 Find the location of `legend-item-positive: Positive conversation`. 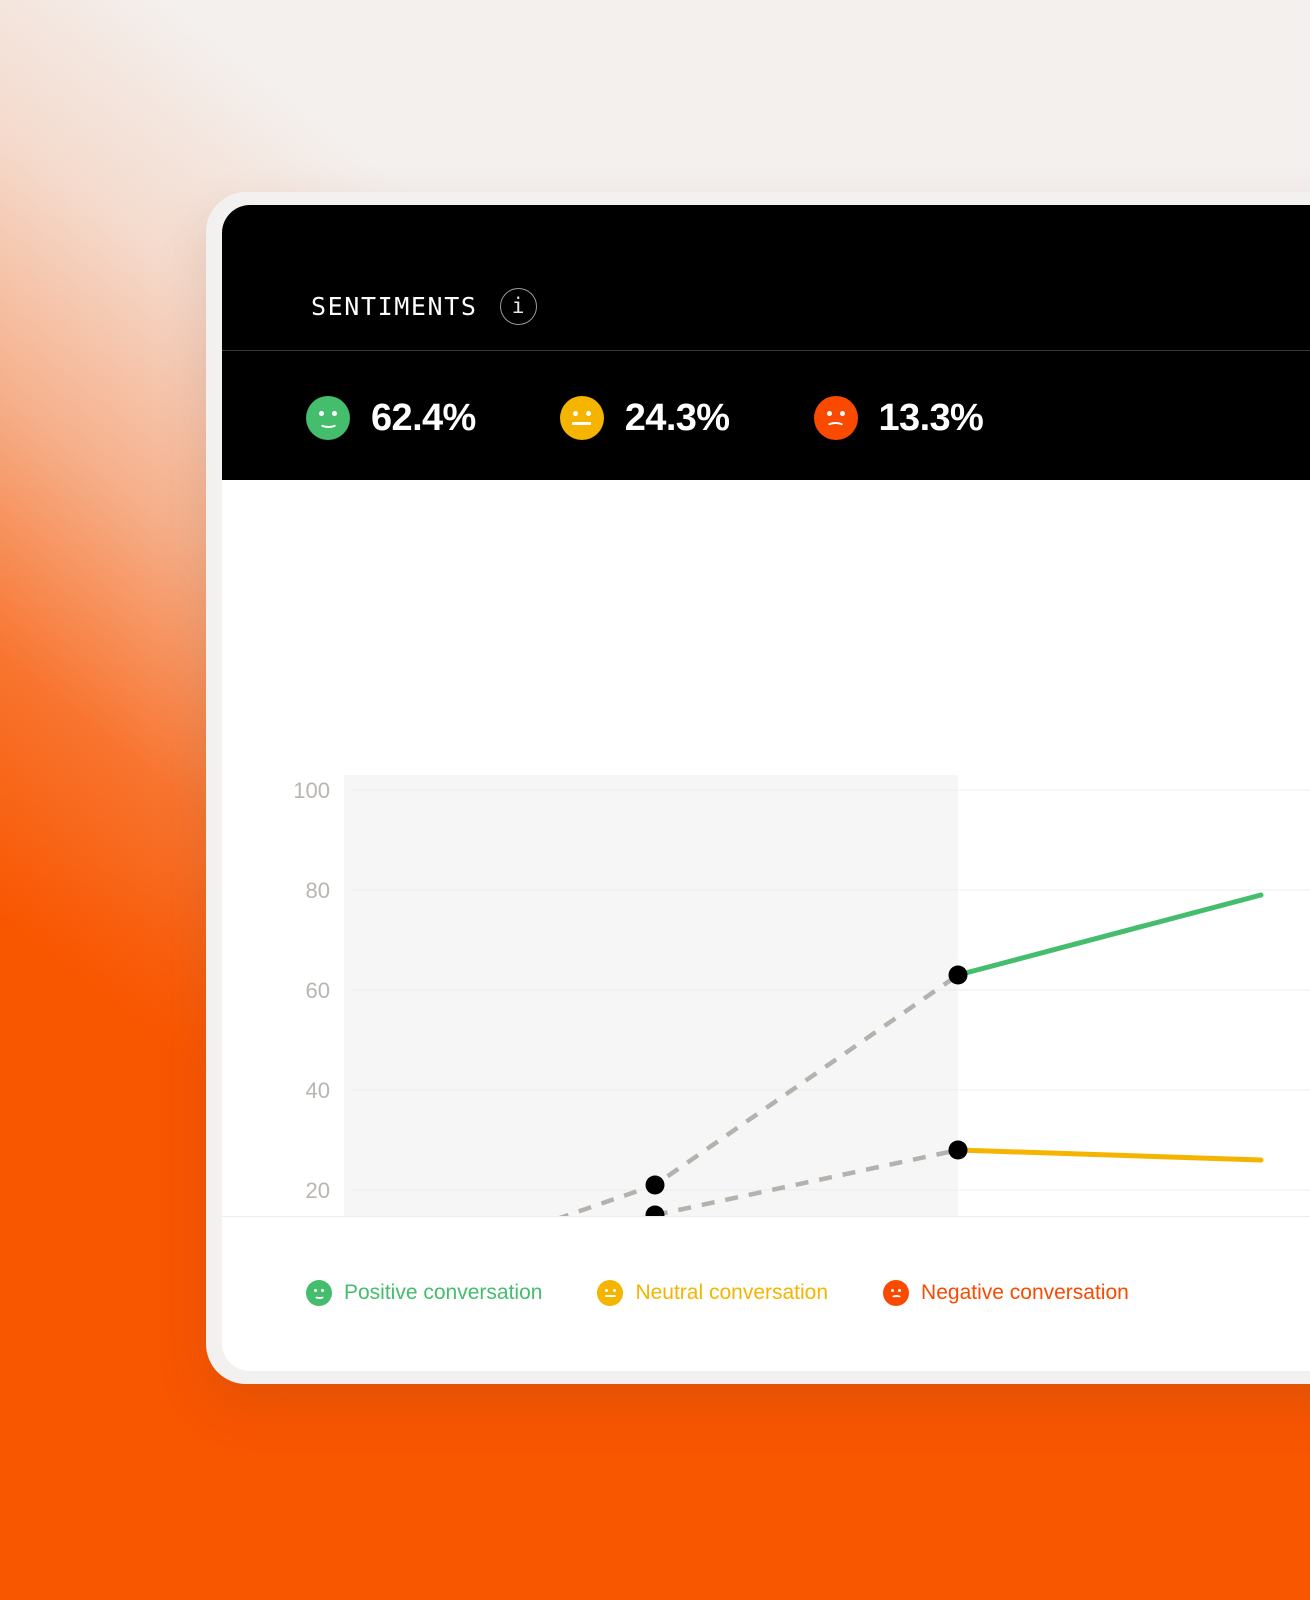

legend-item-positive: Positive conversation is located at coordinates (424, 1293).